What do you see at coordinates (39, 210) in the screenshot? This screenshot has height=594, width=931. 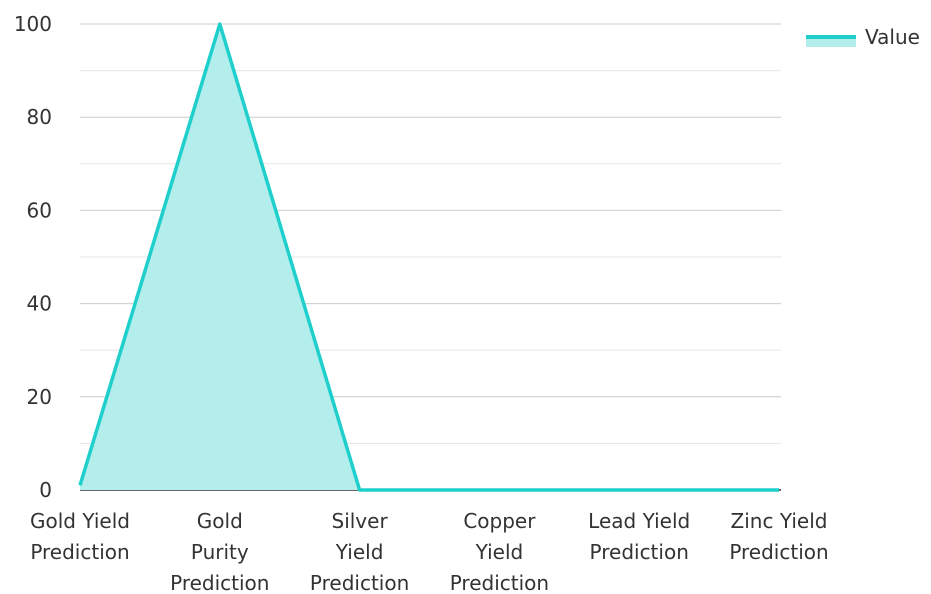 I see `y-tick-label: 60` at bounding box center [39, 210].